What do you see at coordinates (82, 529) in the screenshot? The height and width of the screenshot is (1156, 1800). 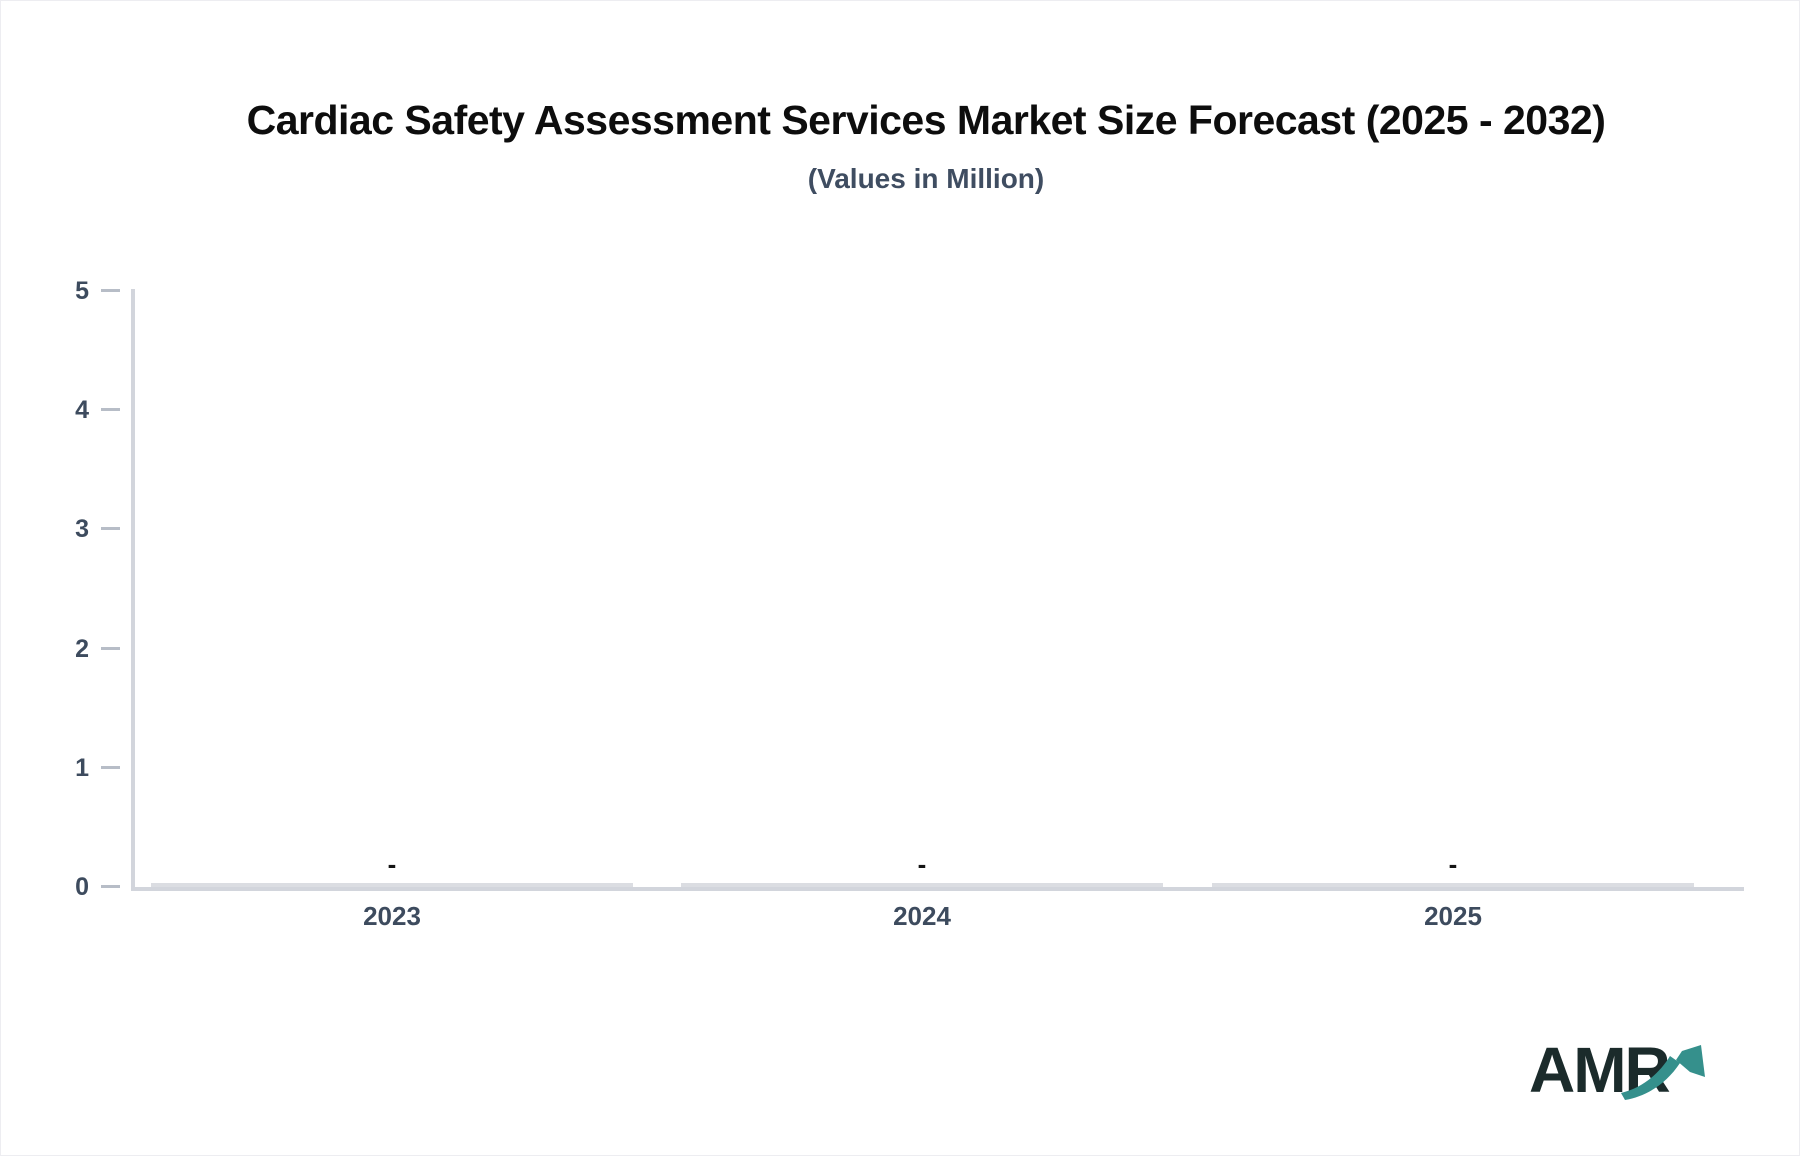 I see `y-tick-label-3: 3` at bounding box center [82, 529].